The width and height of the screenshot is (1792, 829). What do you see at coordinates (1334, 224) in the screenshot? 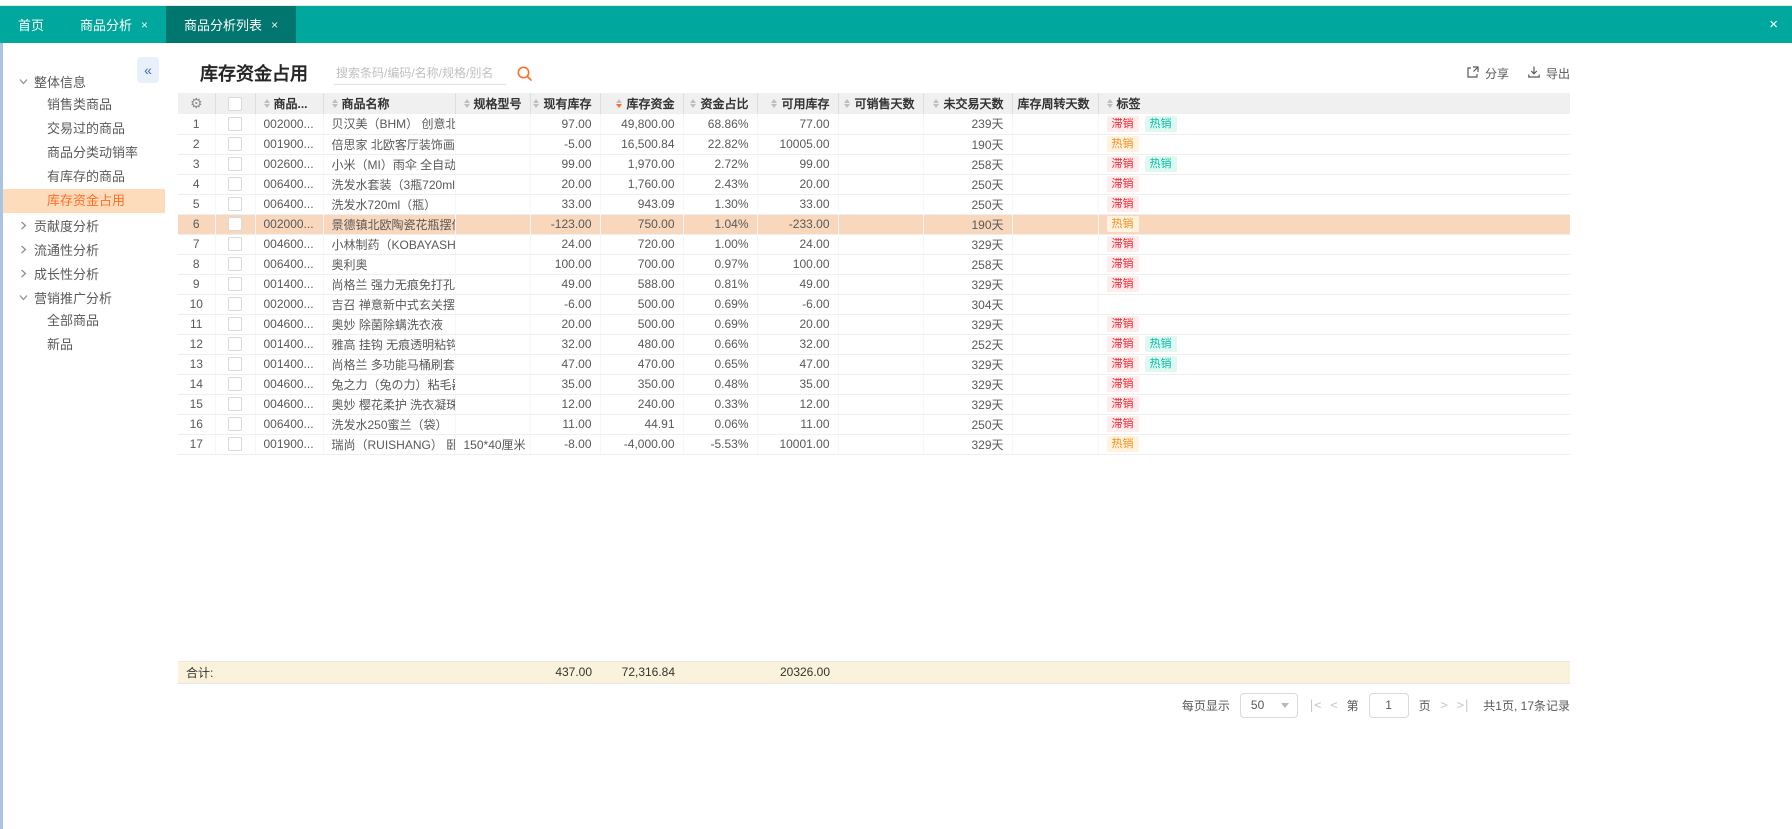
I see `cell-tags: 热销` at bounding box center [1334, 224].